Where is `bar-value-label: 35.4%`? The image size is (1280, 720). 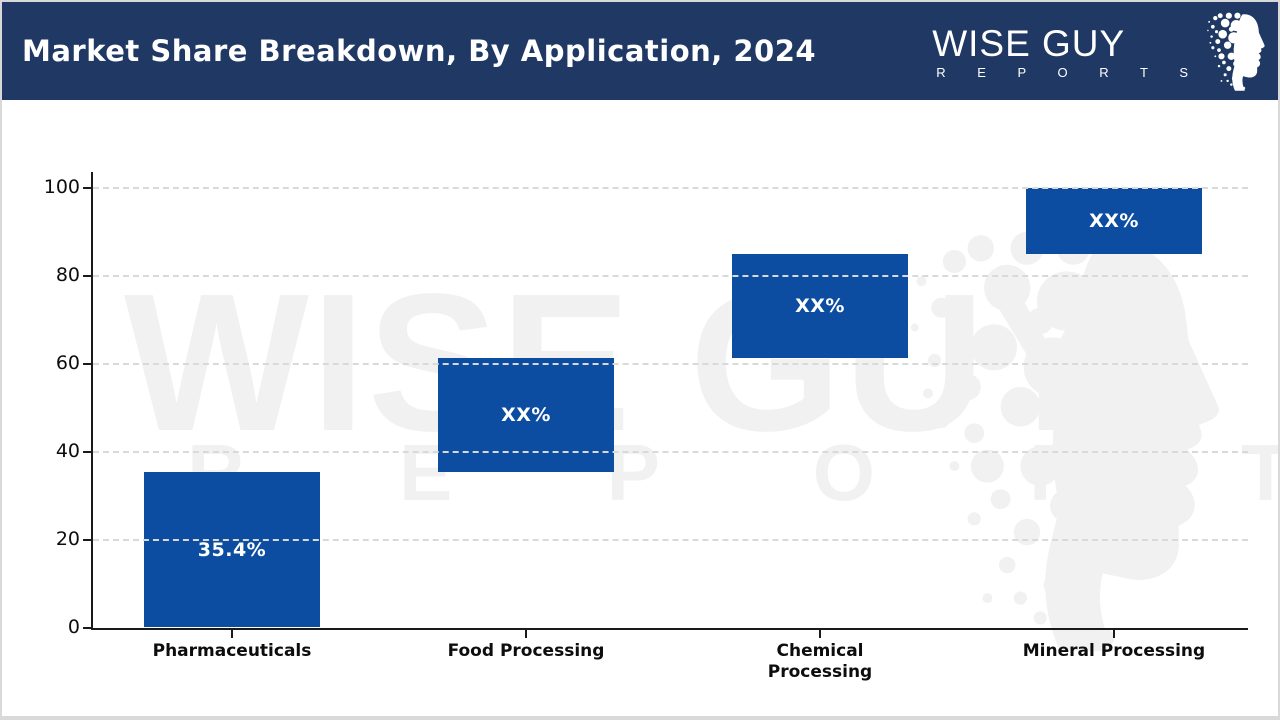
bar-value-label: 35.4% is located at coordinates (232, 549).